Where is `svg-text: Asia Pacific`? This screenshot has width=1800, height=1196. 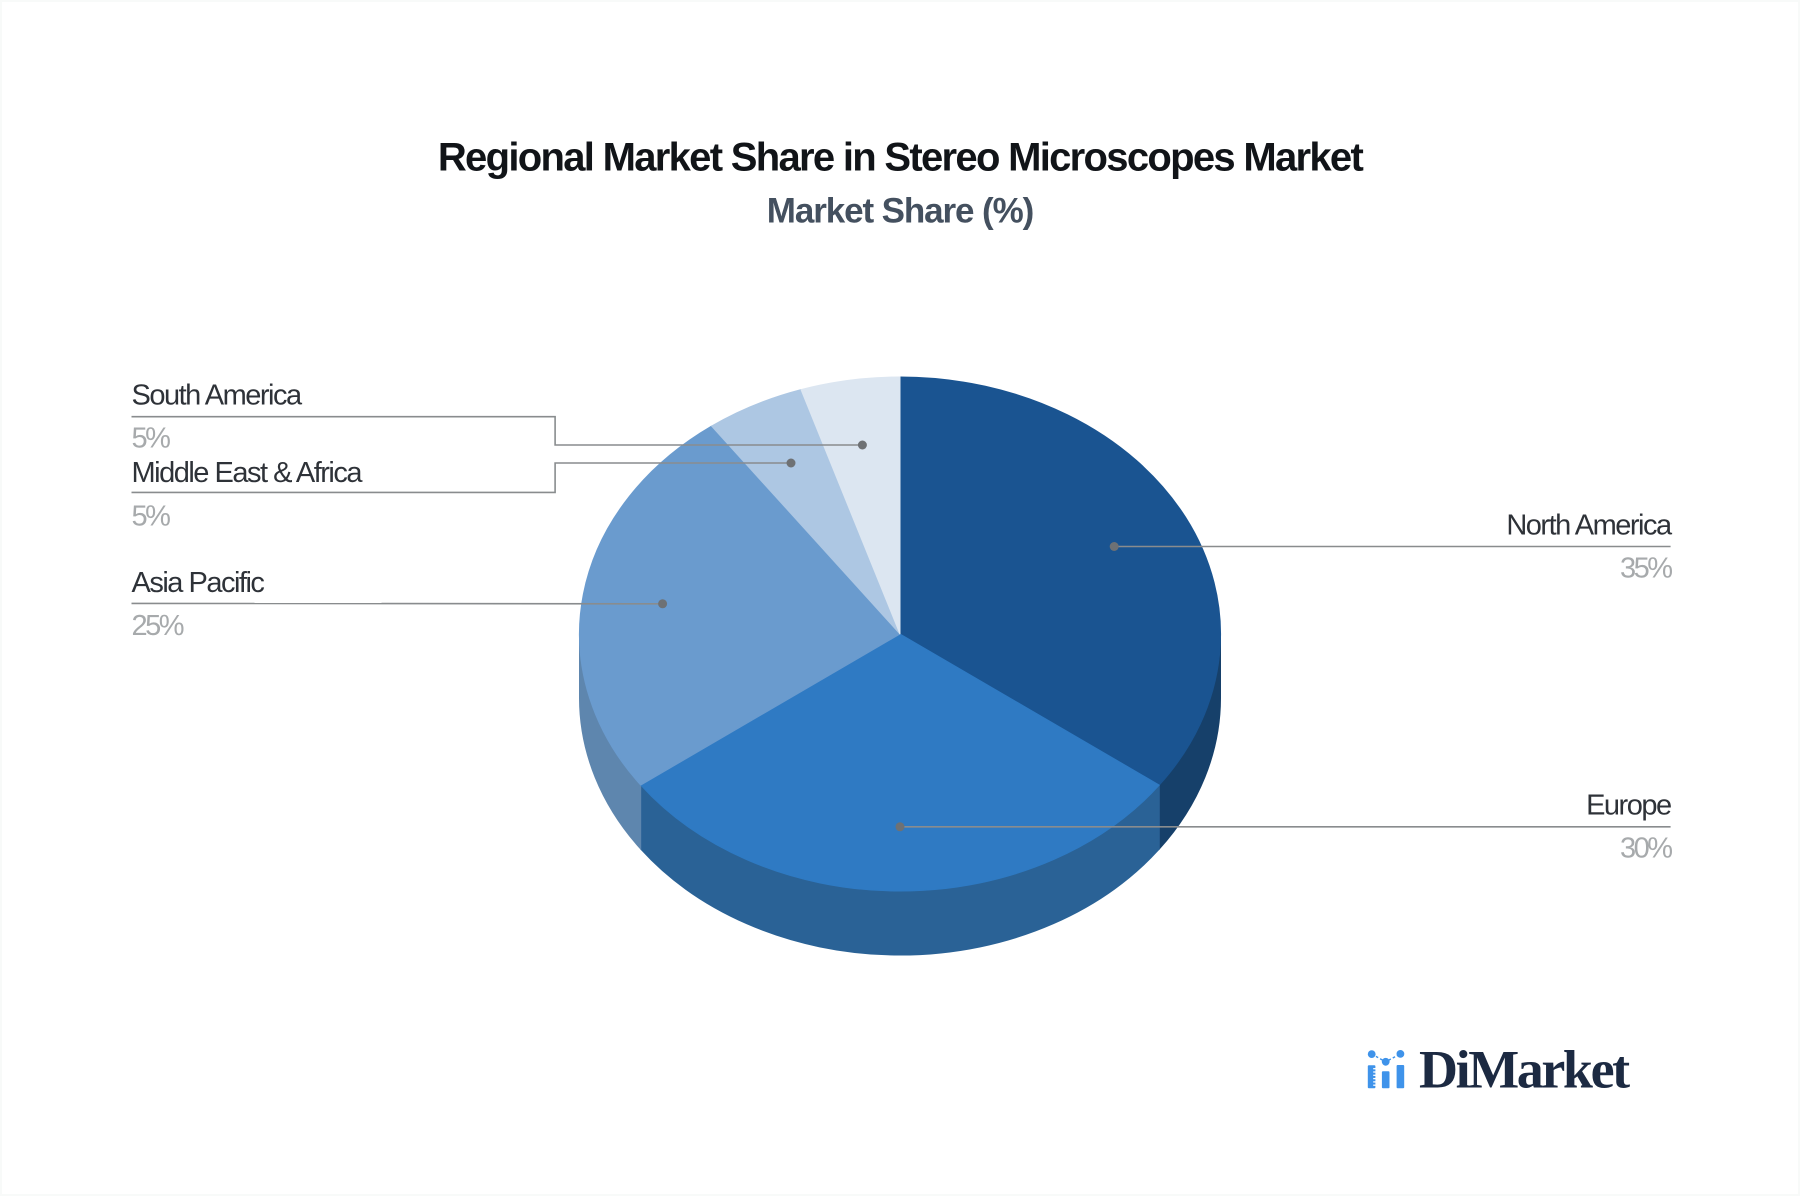 svg-text: Asia Pacific is located at coordinates (198, 583).